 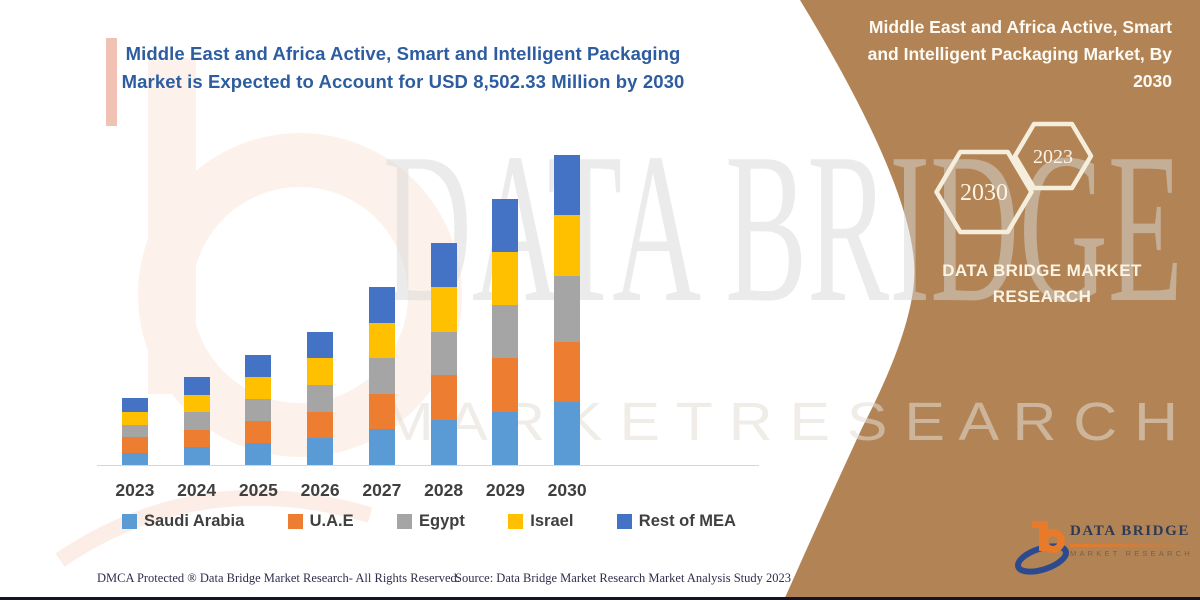 I want to click on bar-segment-2030-israel, so click(x=567, y=245).